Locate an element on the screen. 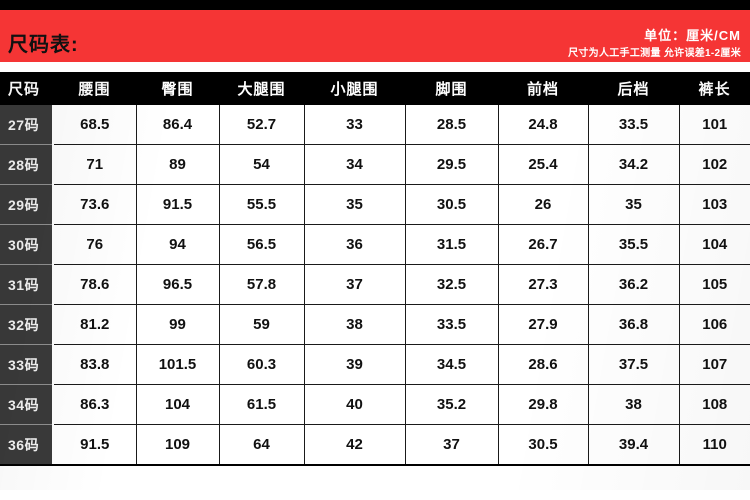 Image resolution: width=750 pixels, height=500 pixels. cell-waist: 73.6 is located at coordinates (95, 204).